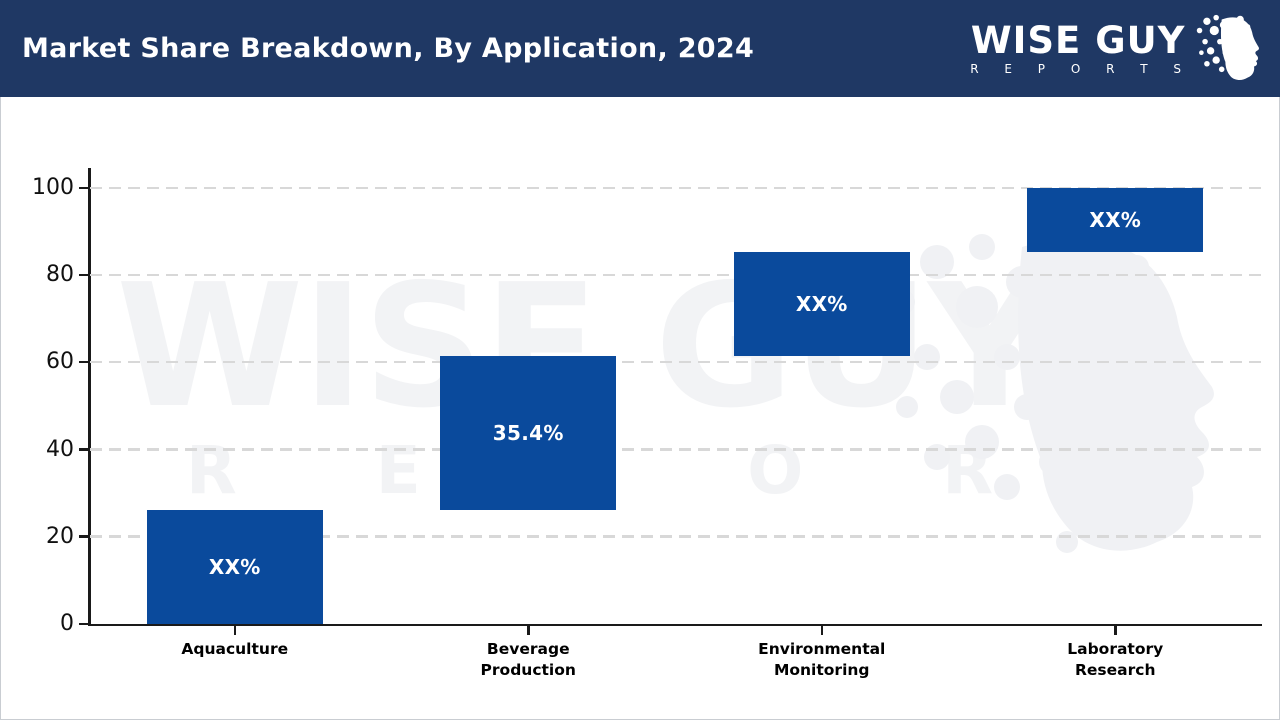 This screenshot has height=720, width=1280. I want to click on y-tick-label: 60, so click(60, 362).